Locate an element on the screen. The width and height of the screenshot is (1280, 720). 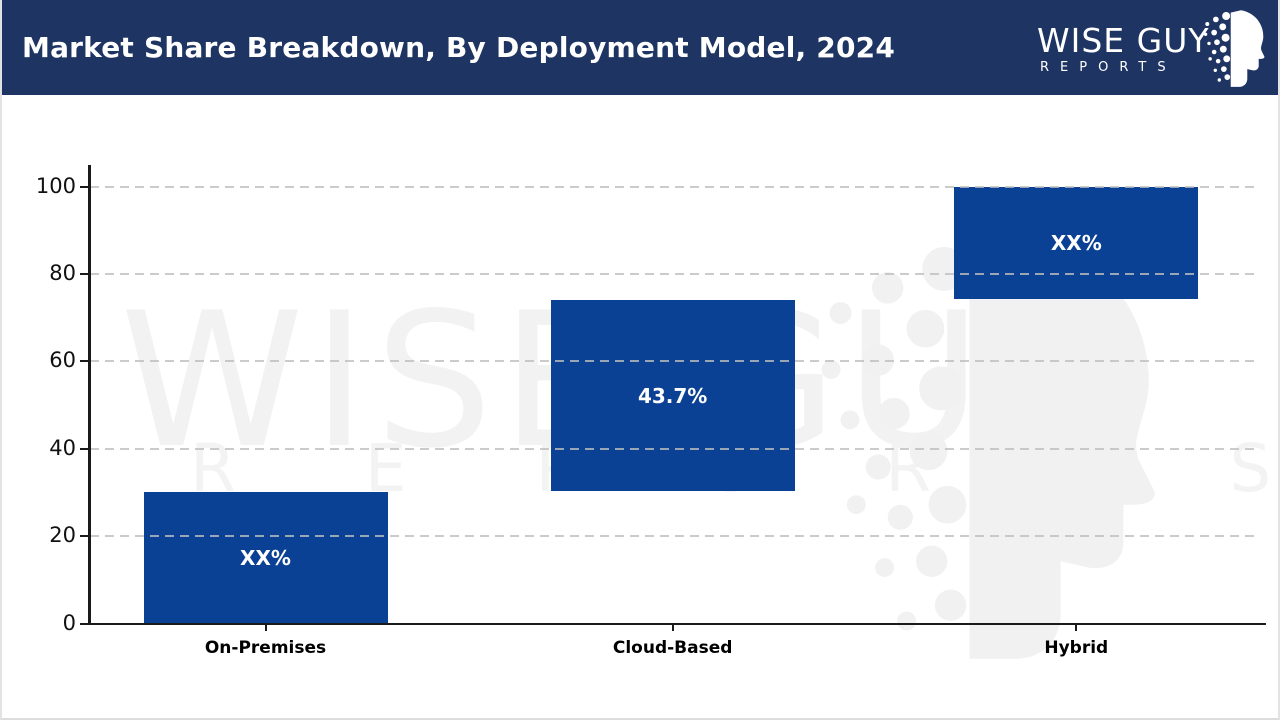
bar-on-premises is located at coordinates (265, 557).